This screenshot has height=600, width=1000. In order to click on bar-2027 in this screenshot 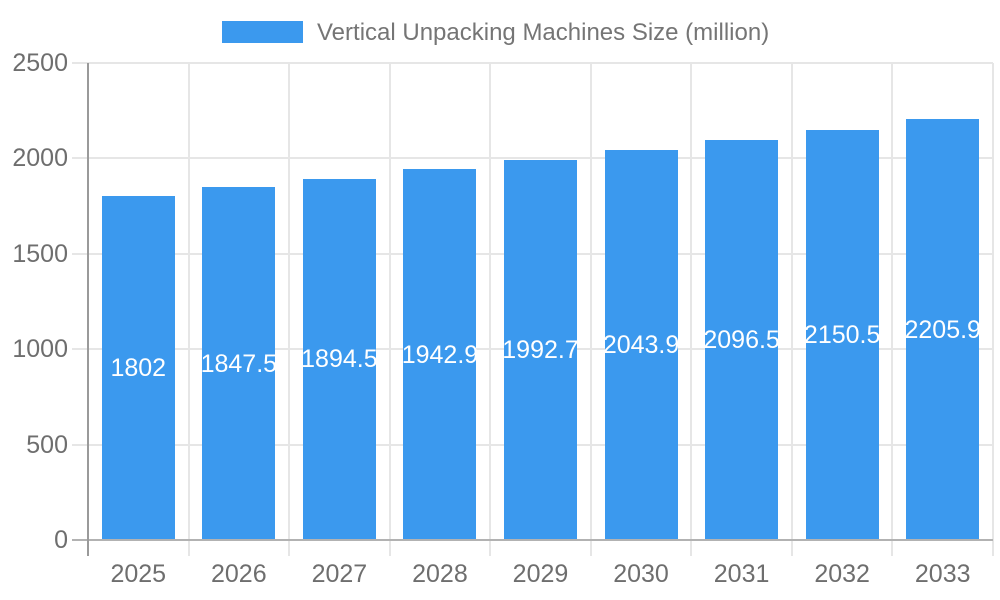, I will do `click(339, 359)`.